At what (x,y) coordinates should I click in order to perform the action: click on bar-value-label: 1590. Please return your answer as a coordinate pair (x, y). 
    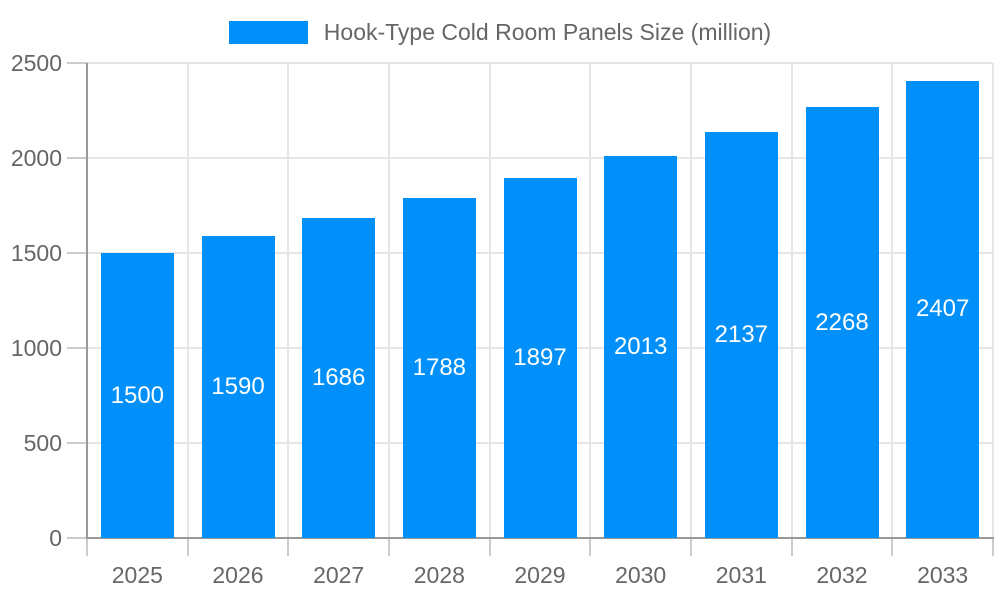
    Looking at the image, I should click on (238, 386).